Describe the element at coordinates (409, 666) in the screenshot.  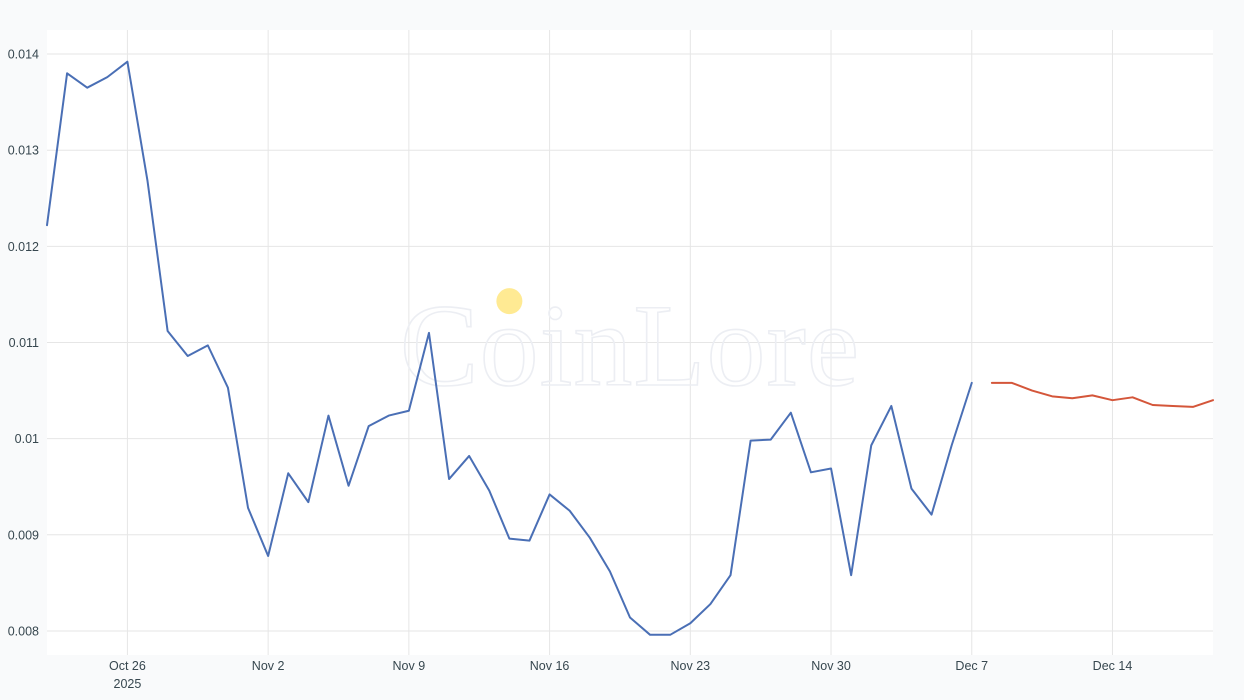
I see `x-axis-tick-label: Nov 9` at that location.